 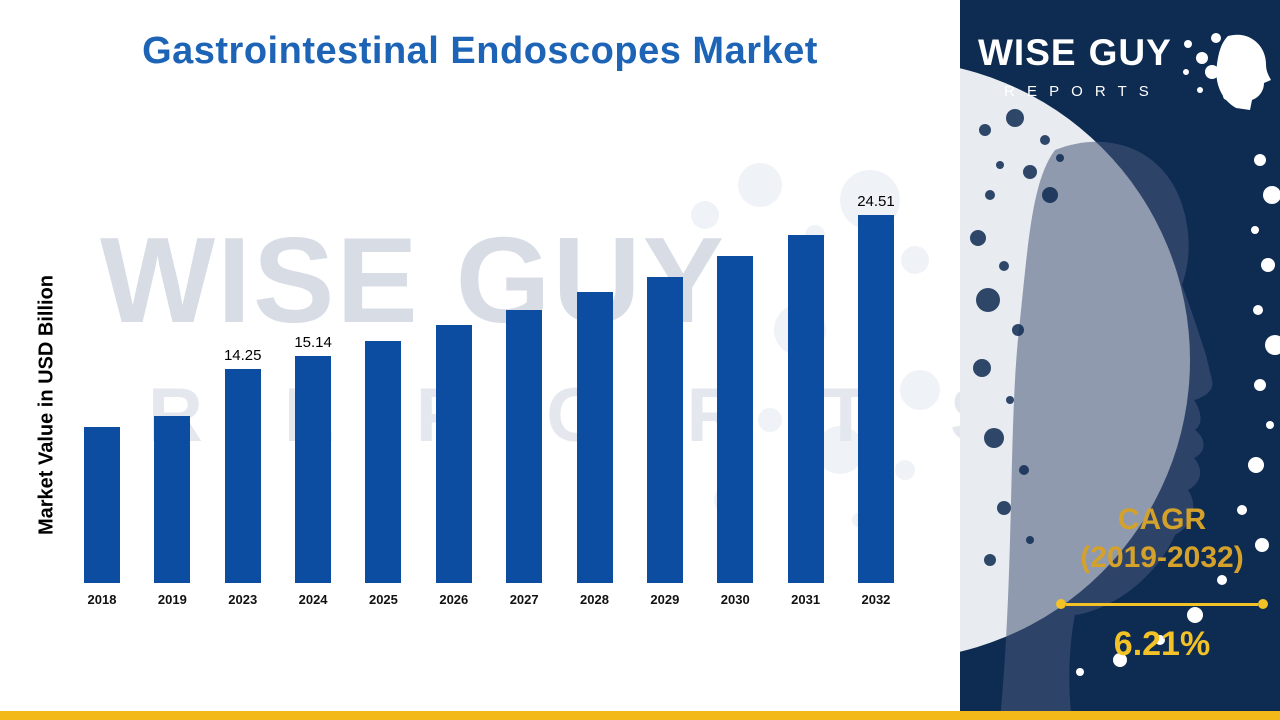 What do you see at coordinates (1130, 52) in the screenshot?
I see `logo-word-guy: GUY` at bounding box center [1130, 52].